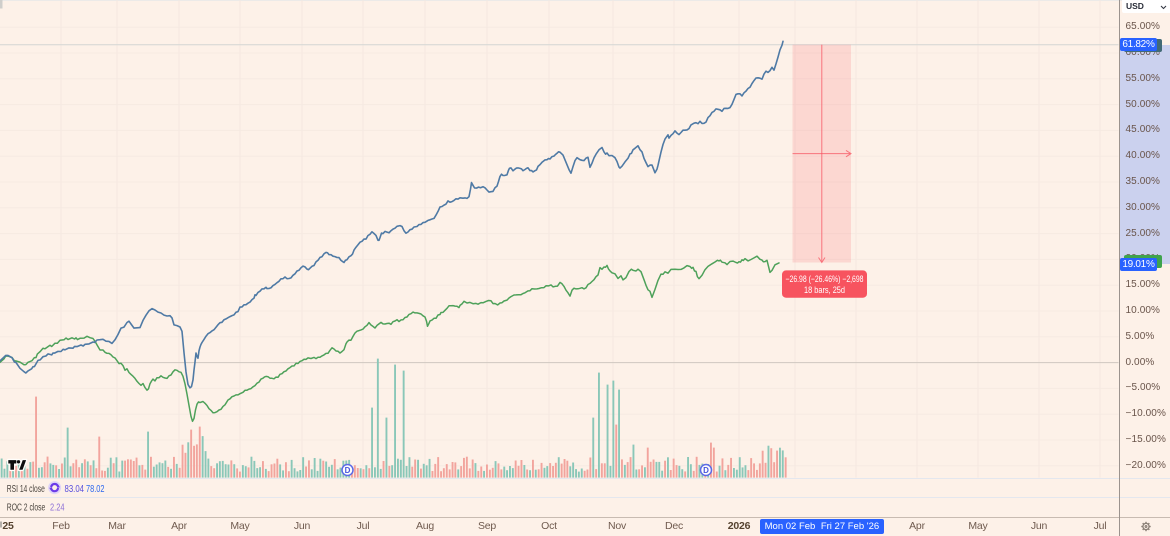 The height and width of the screenshot is (536, 1170). What do you see at coordinates (95, 489) in the screenshot?
I see `svg-text: 78.02` at bounding box center [95, 489].